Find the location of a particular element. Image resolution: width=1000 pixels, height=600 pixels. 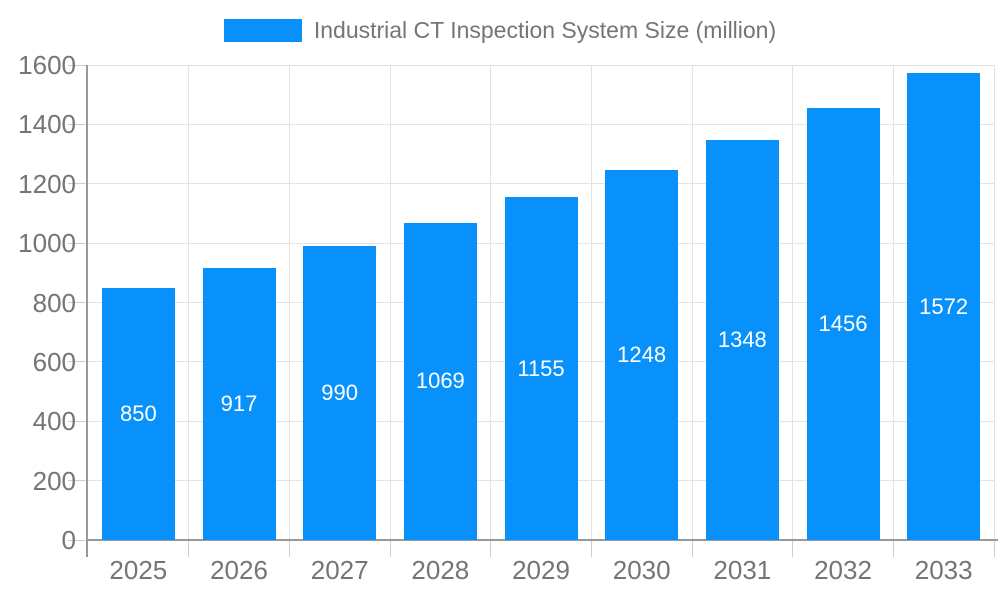

y-axis-label: 0 is located at coordinates (68, 540).